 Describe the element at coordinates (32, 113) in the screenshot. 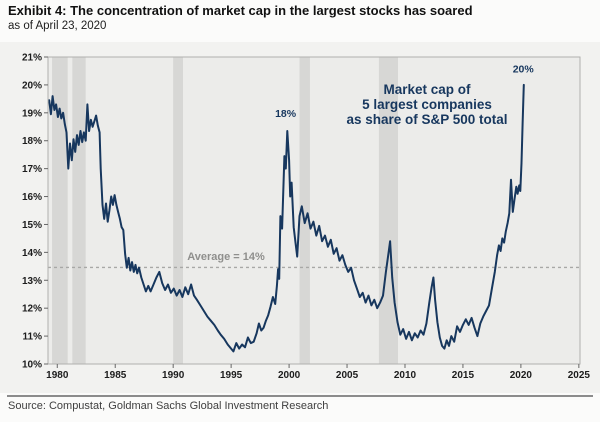

I see `y-axis-label: 19%` at that location.